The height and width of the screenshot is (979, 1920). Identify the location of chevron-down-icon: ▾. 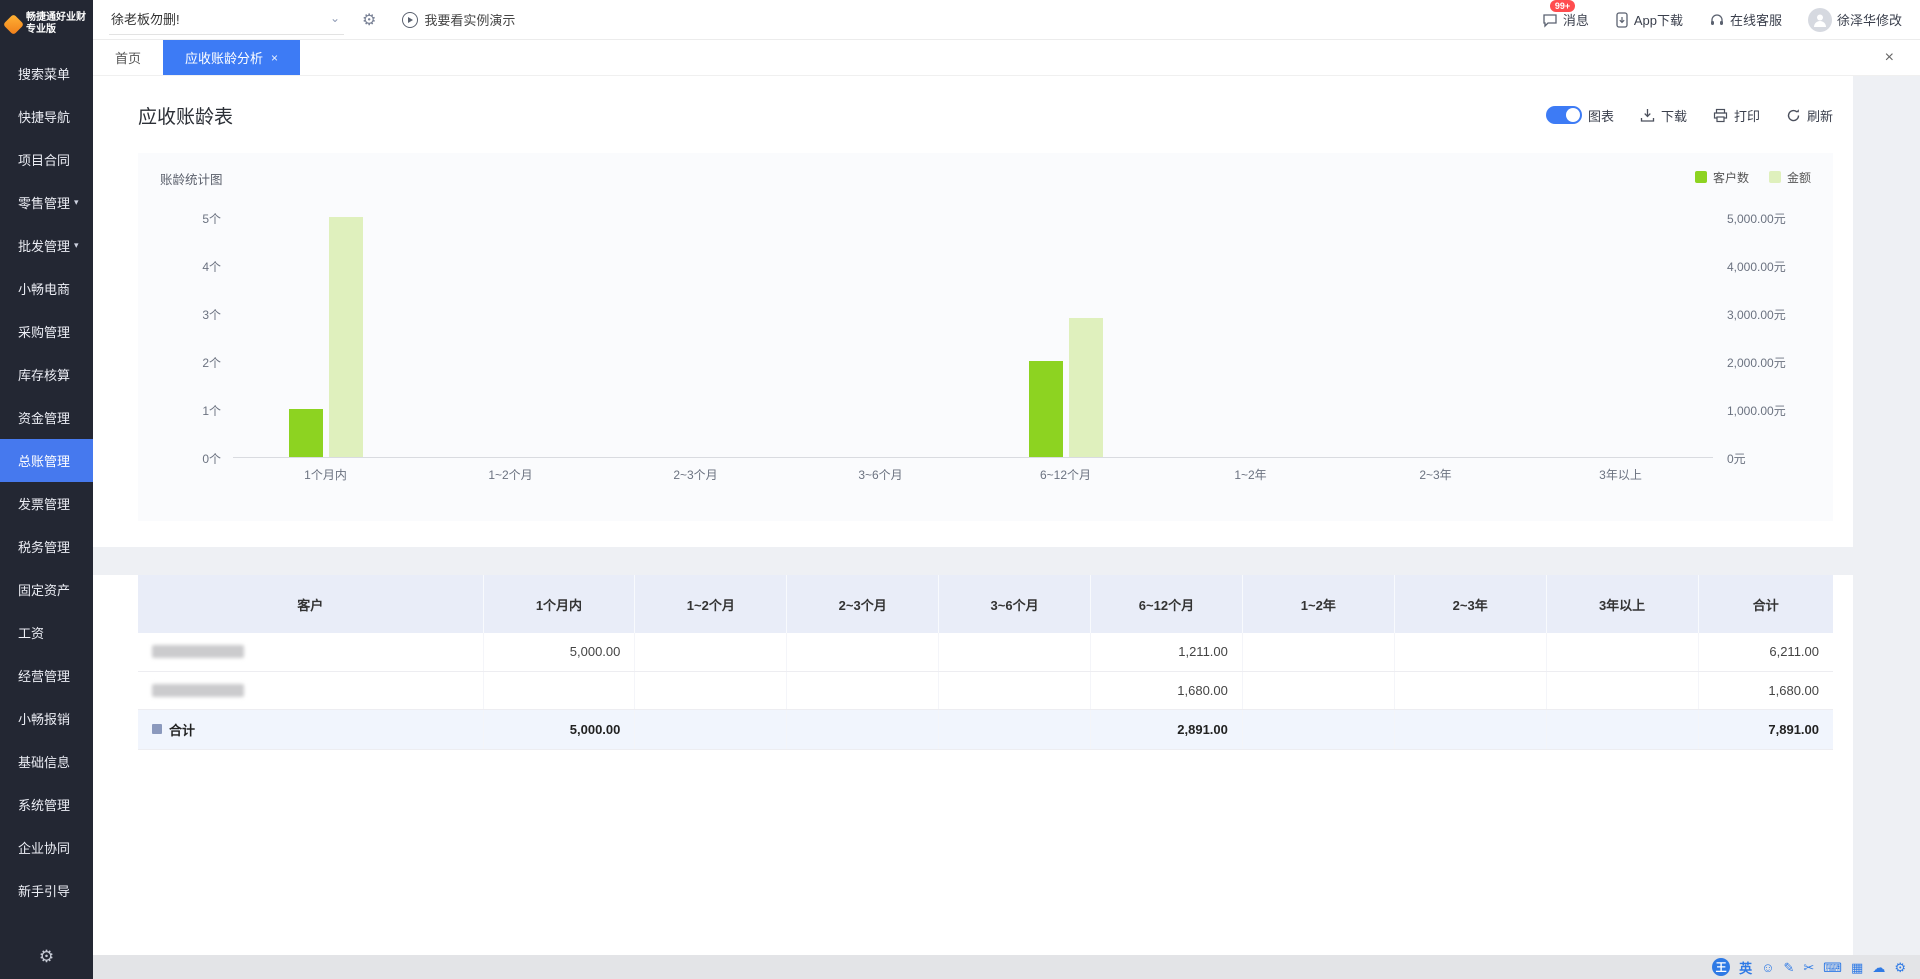
(76, 202).